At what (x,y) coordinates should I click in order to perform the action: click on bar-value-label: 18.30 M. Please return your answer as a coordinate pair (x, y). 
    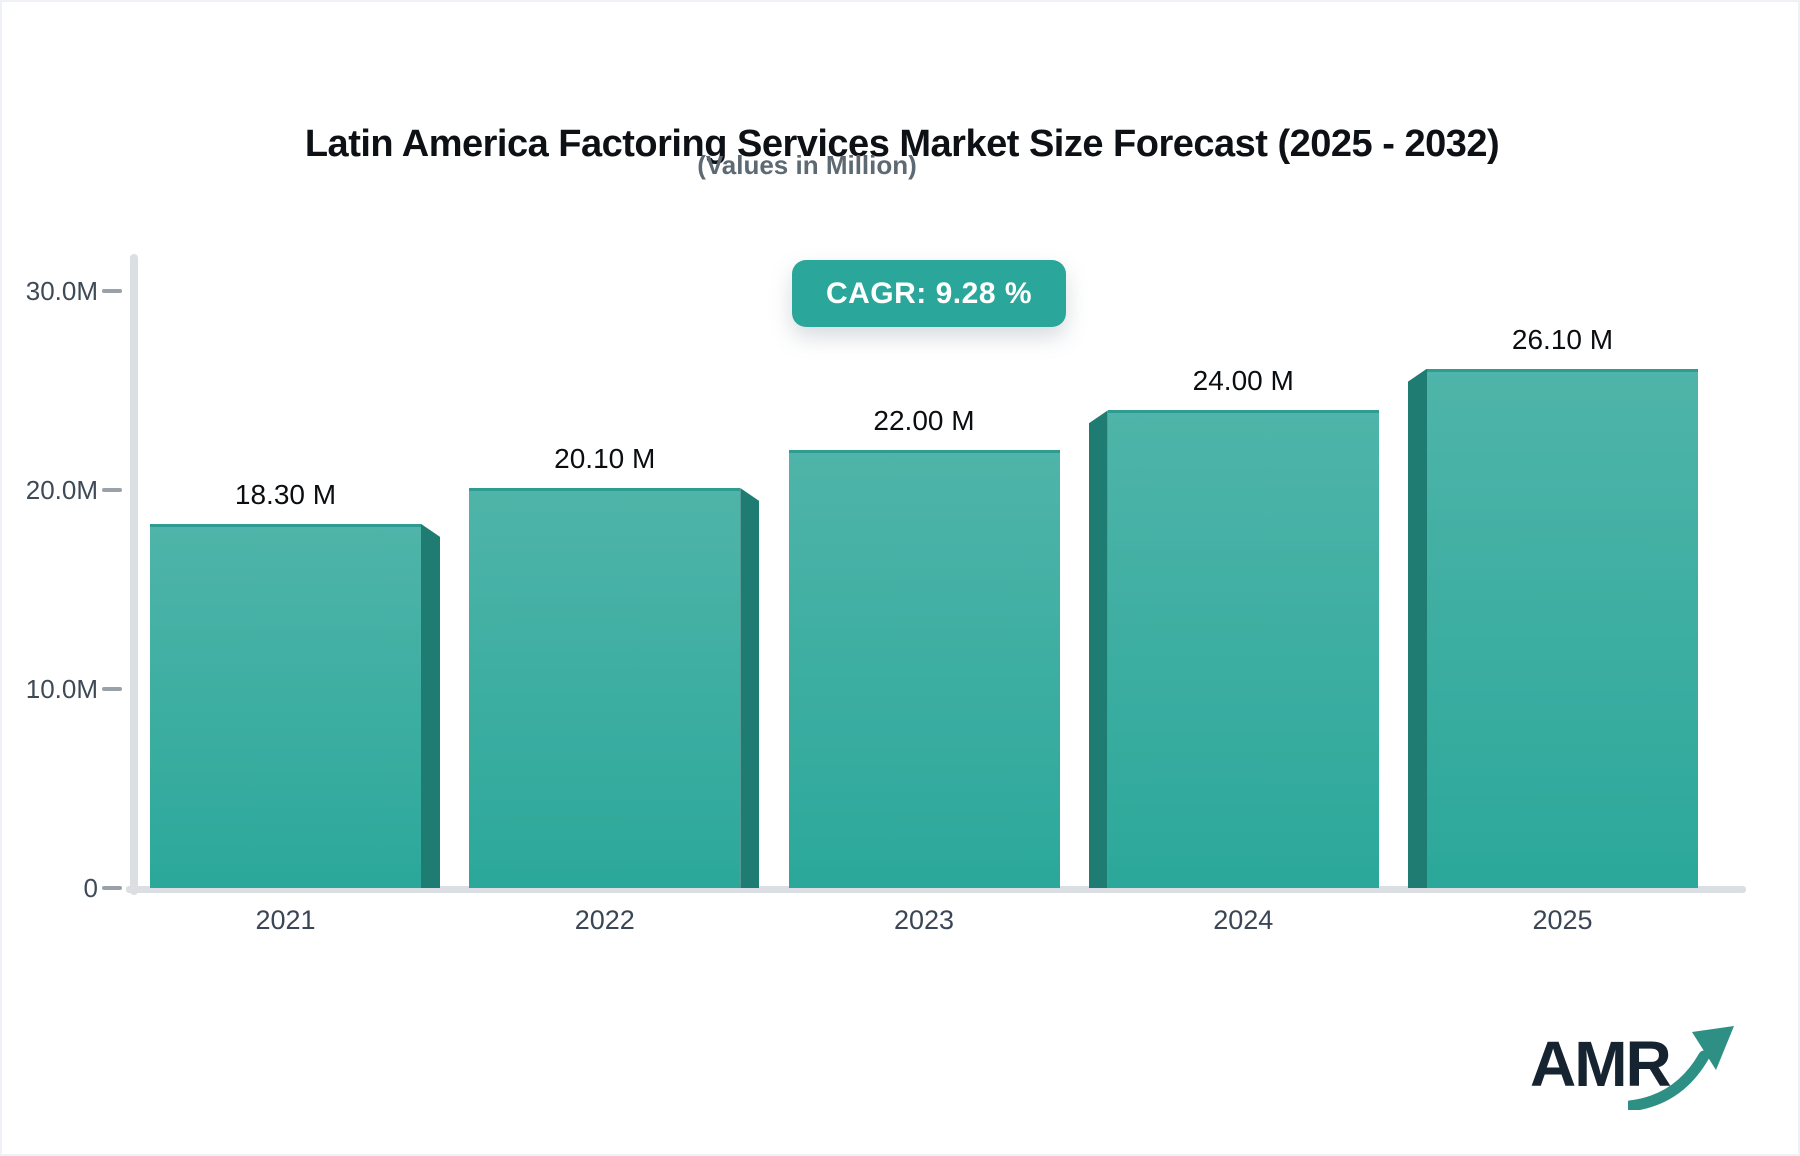
    Looking at the image, I should click on (285, 494).